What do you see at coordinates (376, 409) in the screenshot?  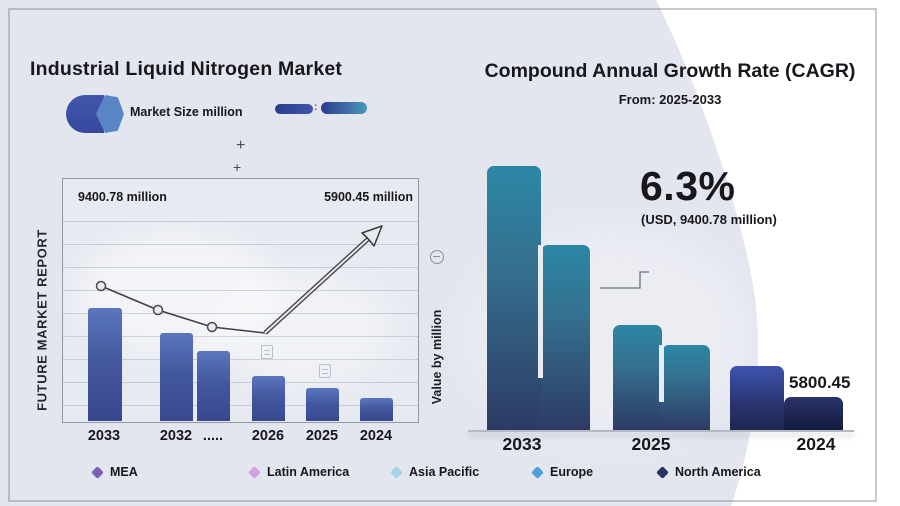 I see `bar-2024` at bounding box center [376, 409].